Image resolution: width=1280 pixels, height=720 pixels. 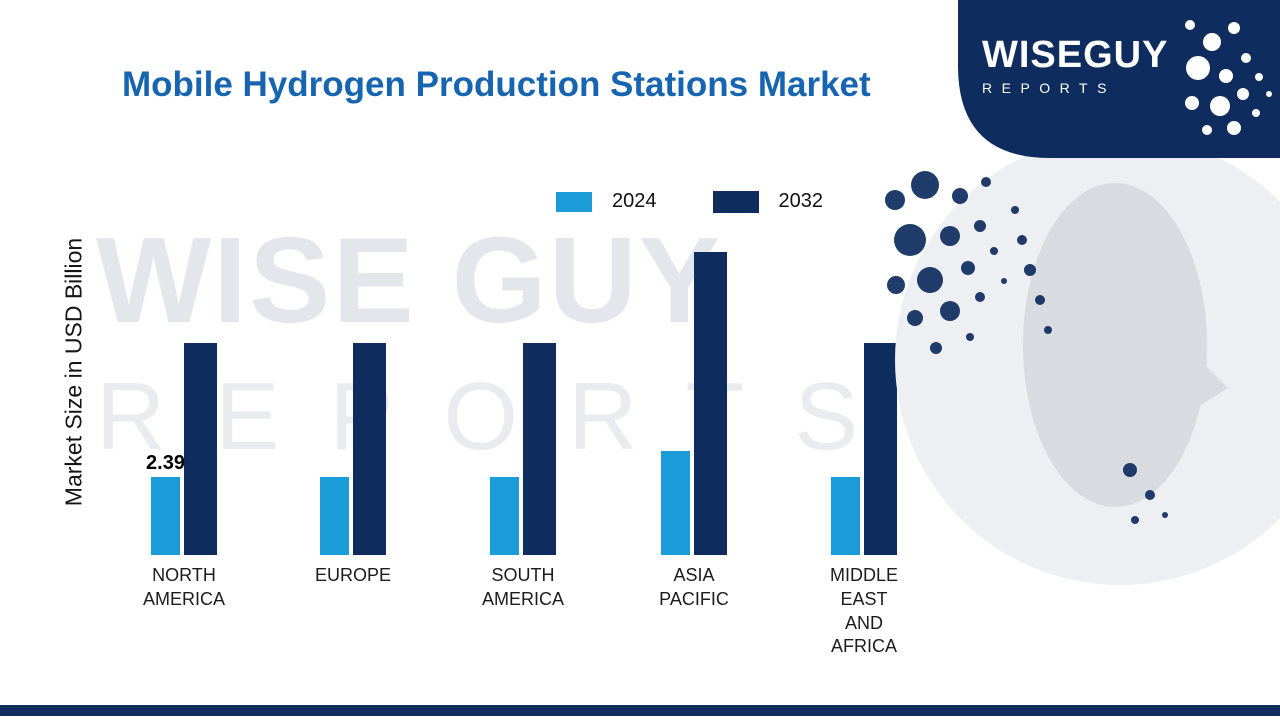 What do you see at coordinates (634, 201) in the screenshot?
I see `legend-label-2024: 2024` at bounding box center [634, 201].